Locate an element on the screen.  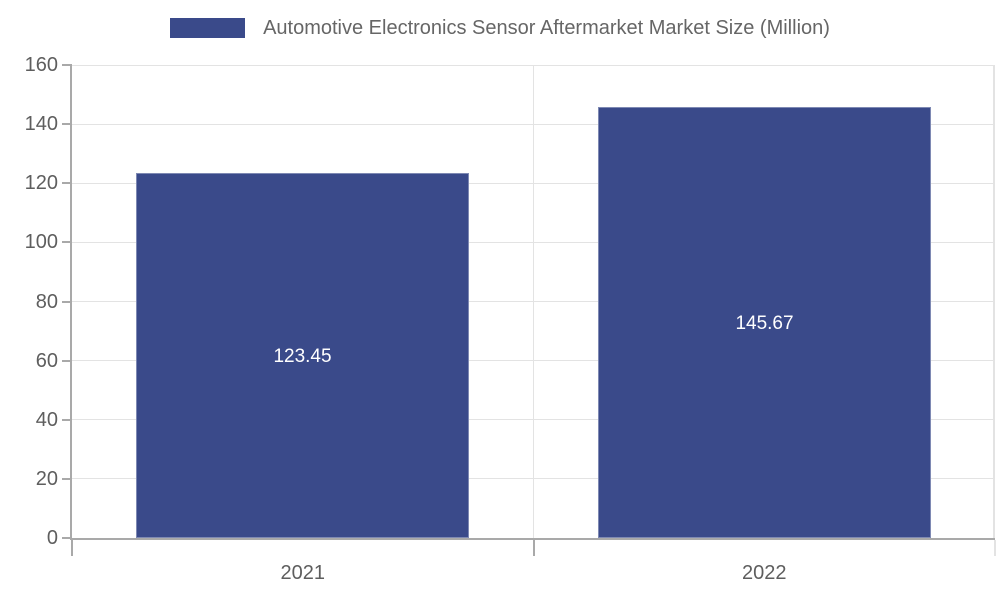
y-axis-tick-label: 20 is located at coordinates (46, 478).